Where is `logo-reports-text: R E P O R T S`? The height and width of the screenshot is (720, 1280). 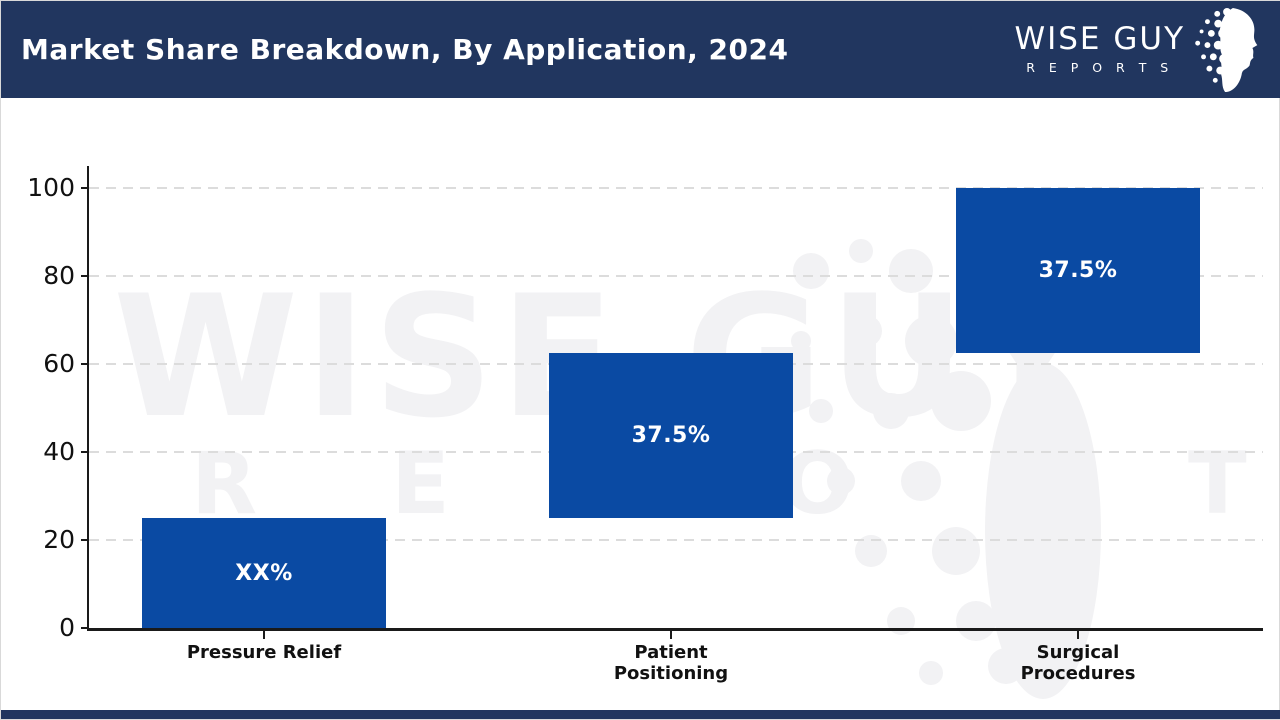
logo-reports-text: R E P O R T S is located at coordinates (1100, 68).